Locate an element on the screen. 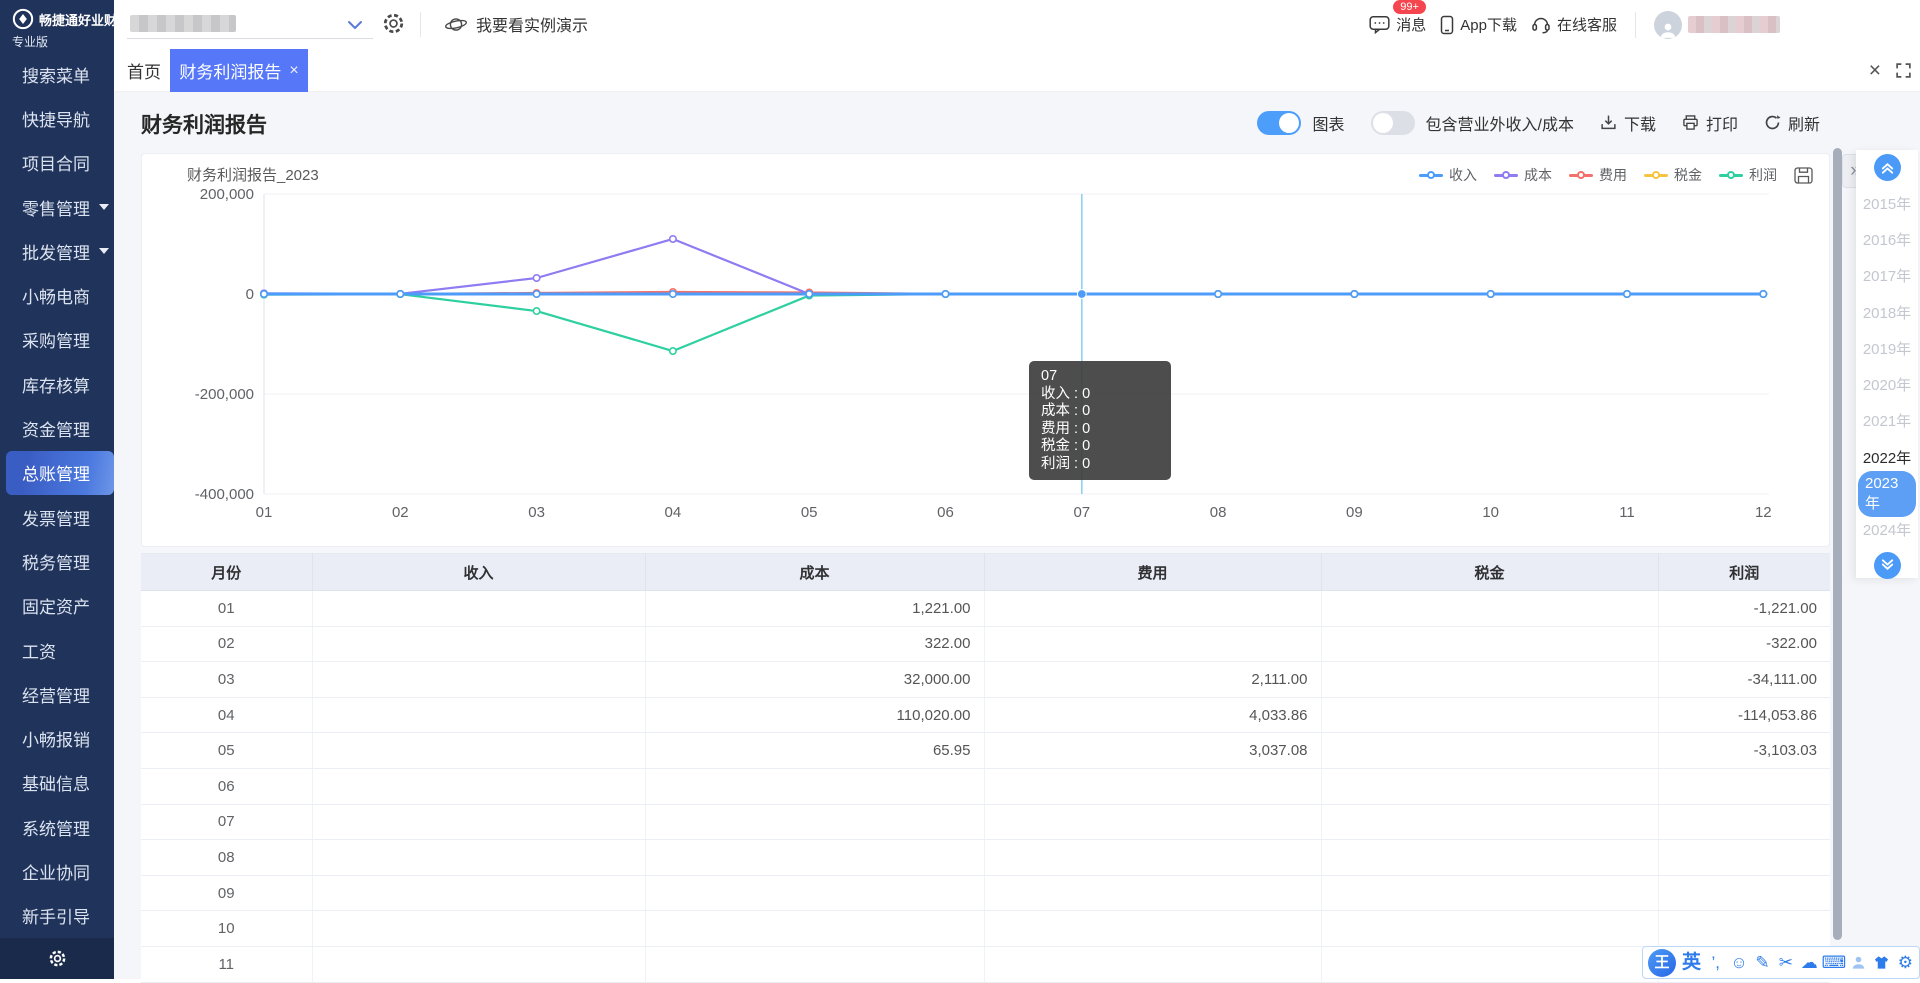  legend-item-费用: 费用 is located at coordinates (1598, 175).